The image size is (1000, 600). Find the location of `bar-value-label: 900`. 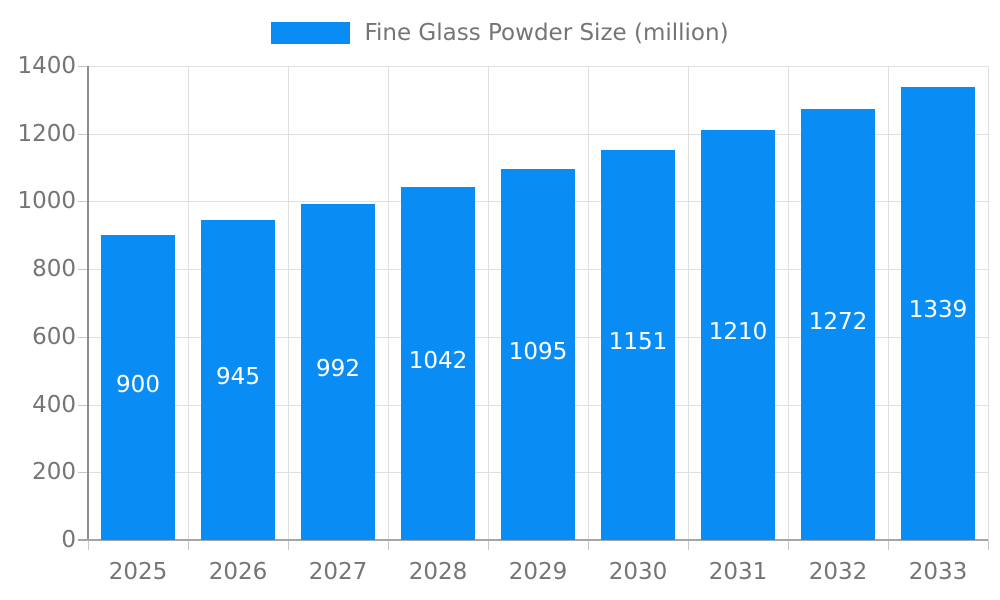

bar-value-label: 900 is located at coordinates (138, 384).